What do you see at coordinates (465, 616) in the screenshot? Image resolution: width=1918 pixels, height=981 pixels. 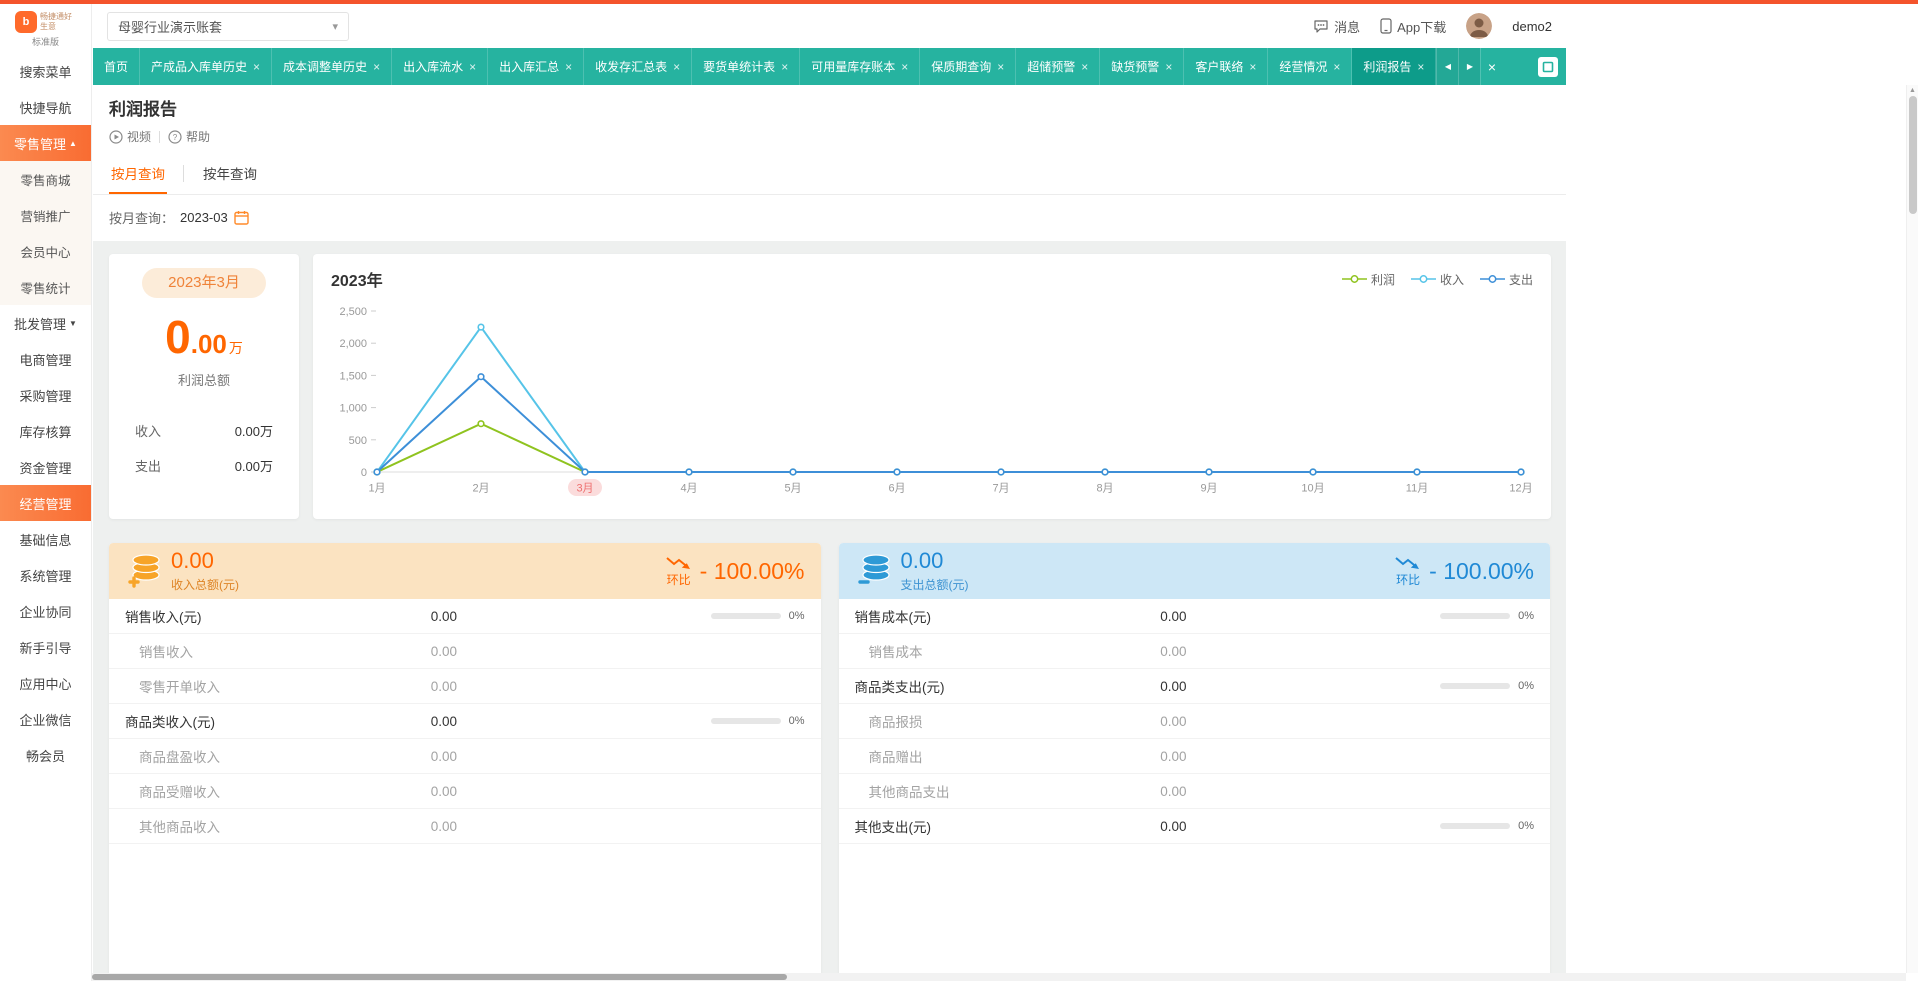 I see `stat-row: 销售收入(元) 0.00 0%` at bounding box center [465, 616].